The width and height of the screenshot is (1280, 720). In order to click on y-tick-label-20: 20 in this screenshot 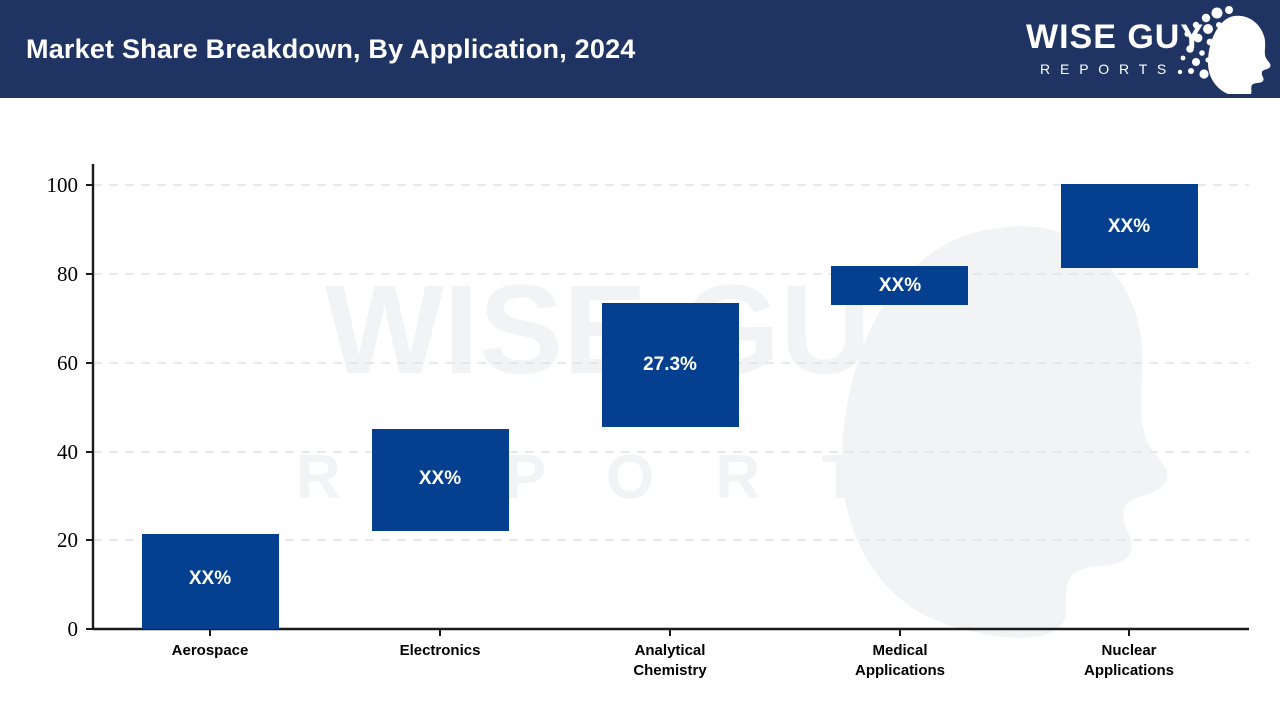, I will do `click(67, 540)`.